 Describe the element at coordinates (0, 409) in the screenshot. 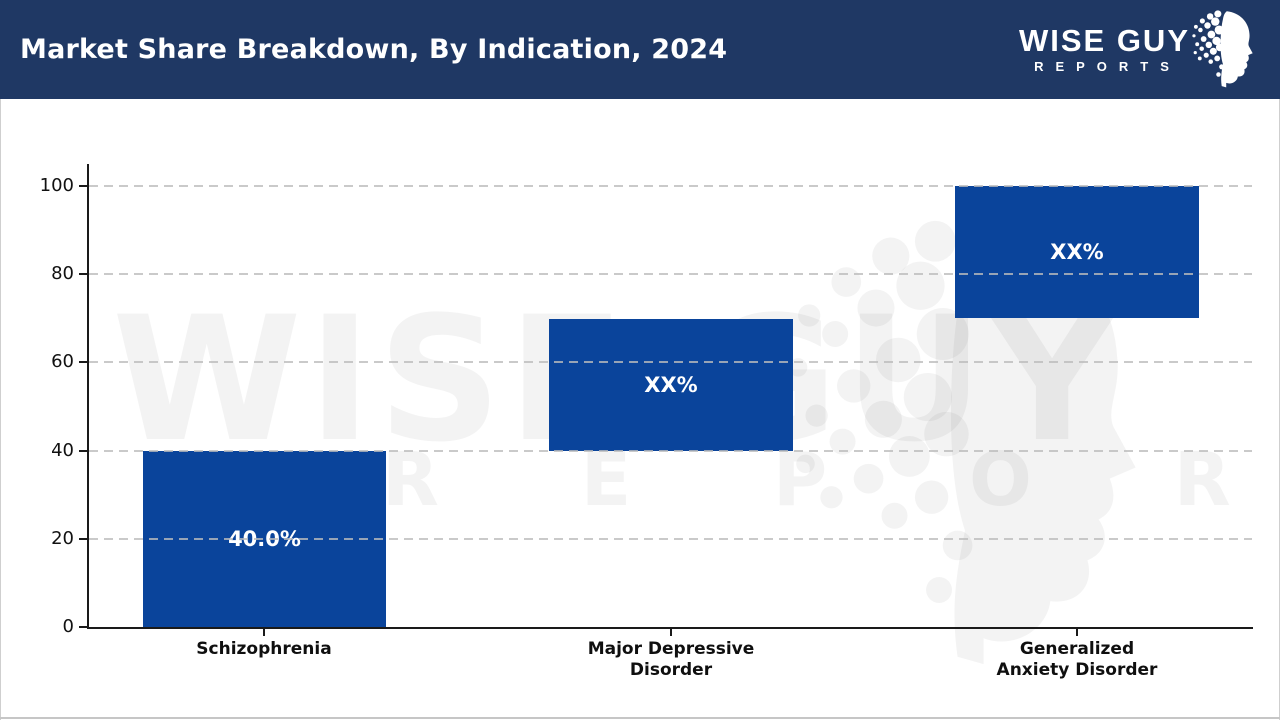

I see `page-border-left` at that location.